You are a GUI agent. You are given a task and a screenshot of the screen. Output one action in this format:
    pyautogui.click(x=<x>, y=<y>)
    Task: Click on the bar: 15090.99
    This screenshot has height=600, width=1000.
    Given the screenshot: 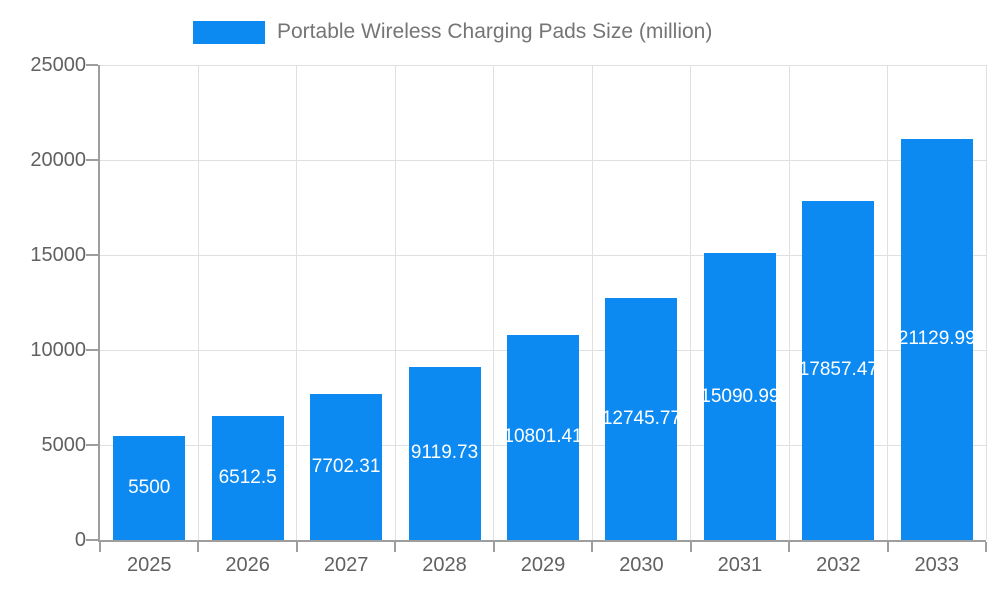 What is the action you would take?
    pyautogui.click(x=739, y=396)
    